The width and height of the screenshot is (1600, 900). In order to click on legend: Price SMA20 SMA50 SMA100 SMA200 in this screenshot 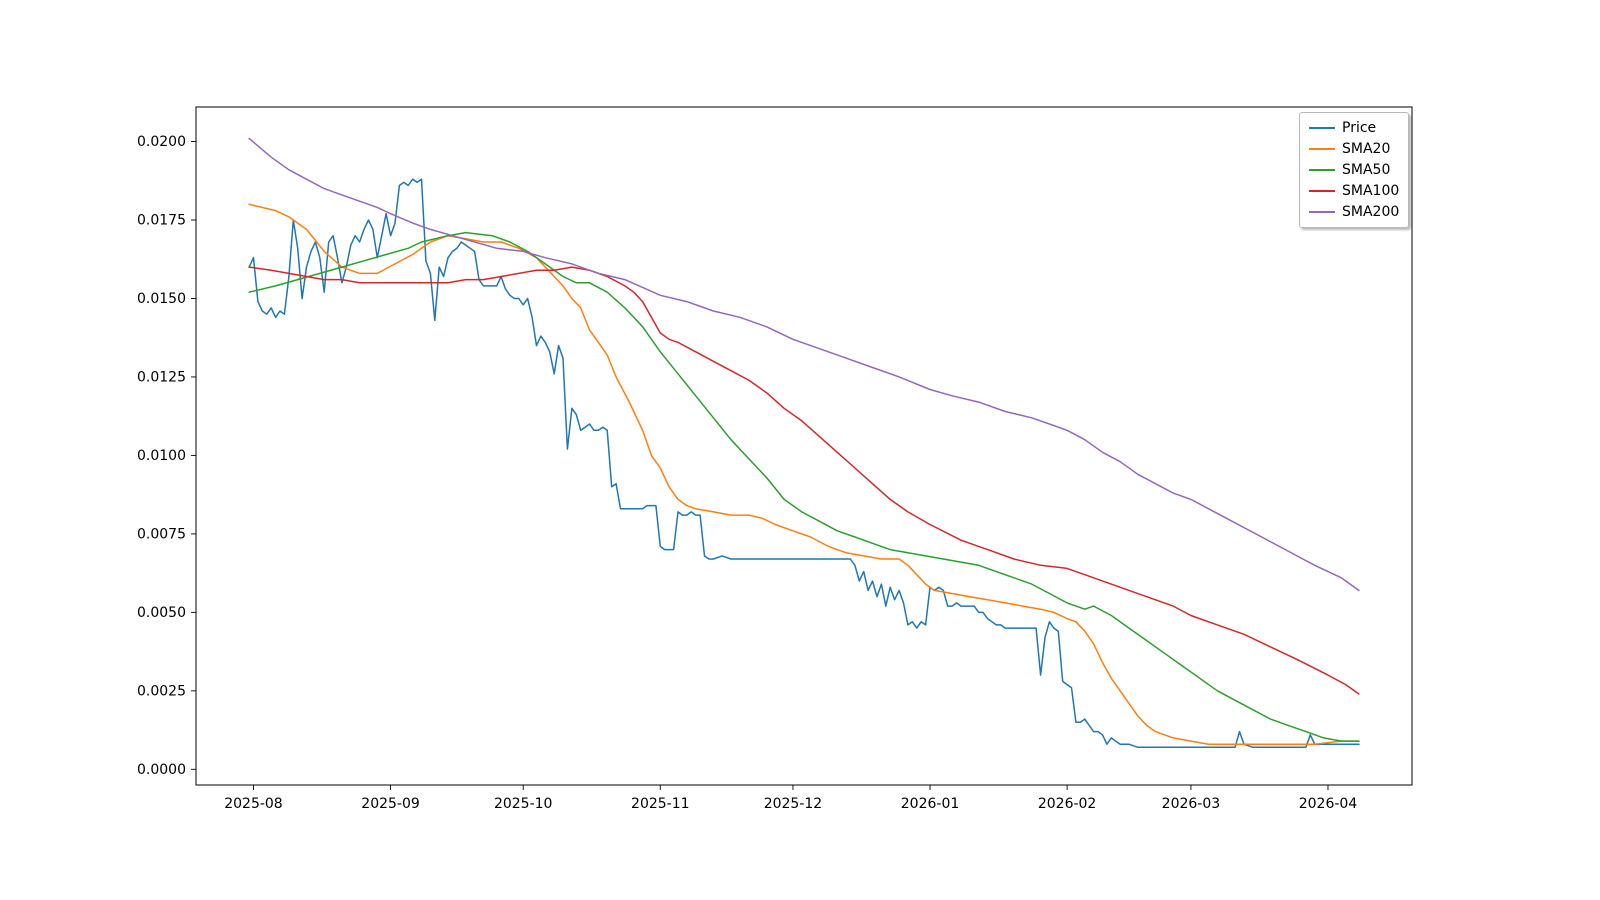, I will do `click(1354, 170)`.